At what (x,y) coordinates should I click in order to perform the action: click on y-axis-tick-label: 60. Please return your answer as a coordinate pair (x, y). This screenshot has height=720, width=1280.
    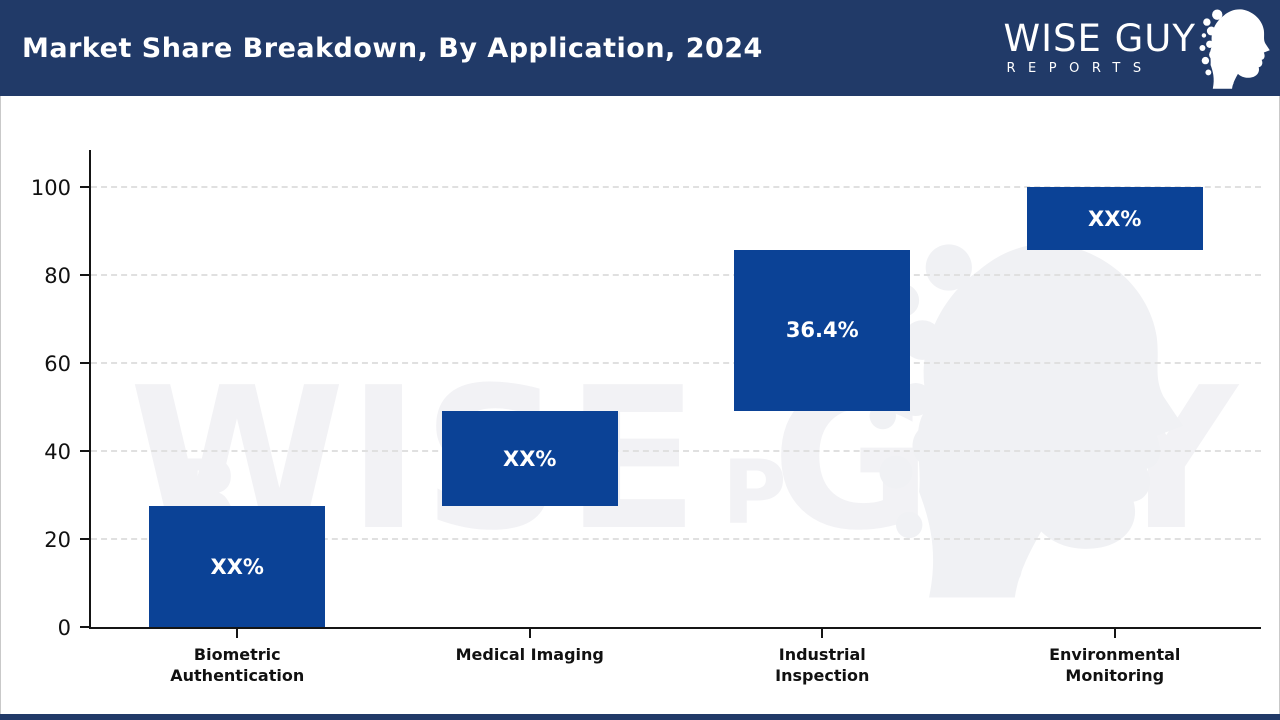
    Looking at the image, I should click on (57, 364).